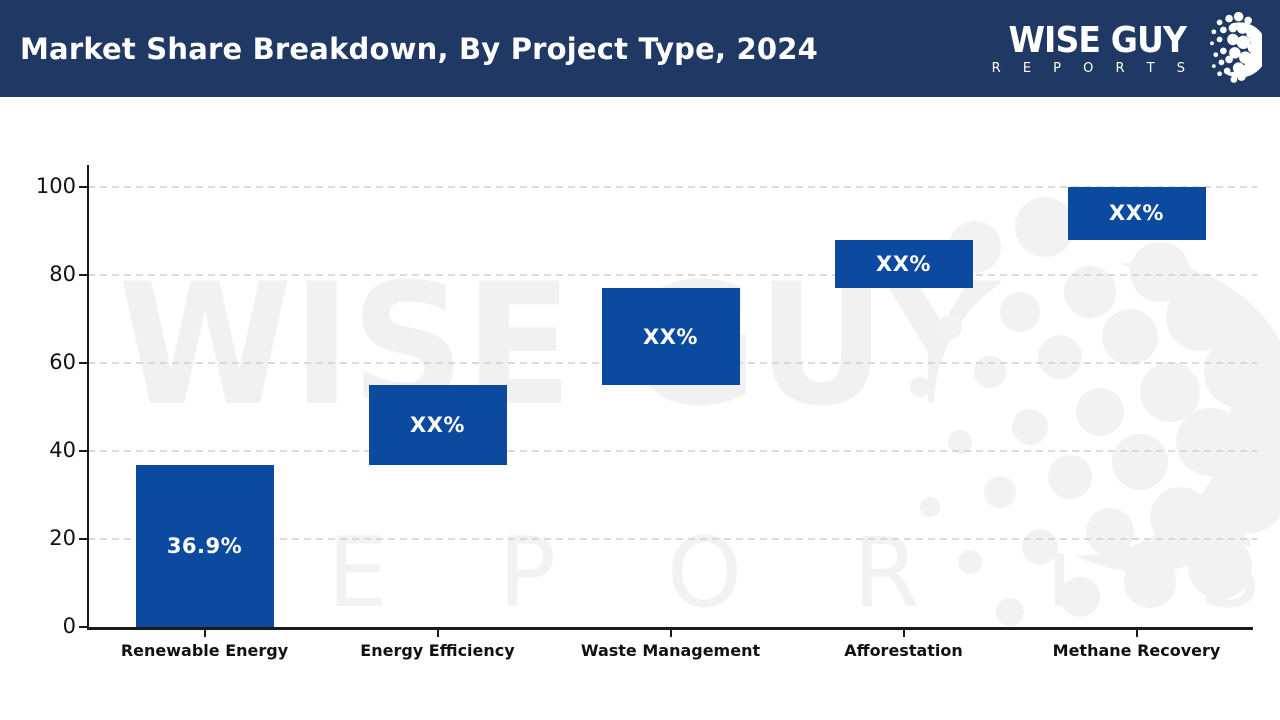 This screenshot has width=1280, height=720. I want to click on bar-segment-3: XX%, so click(903, 264).